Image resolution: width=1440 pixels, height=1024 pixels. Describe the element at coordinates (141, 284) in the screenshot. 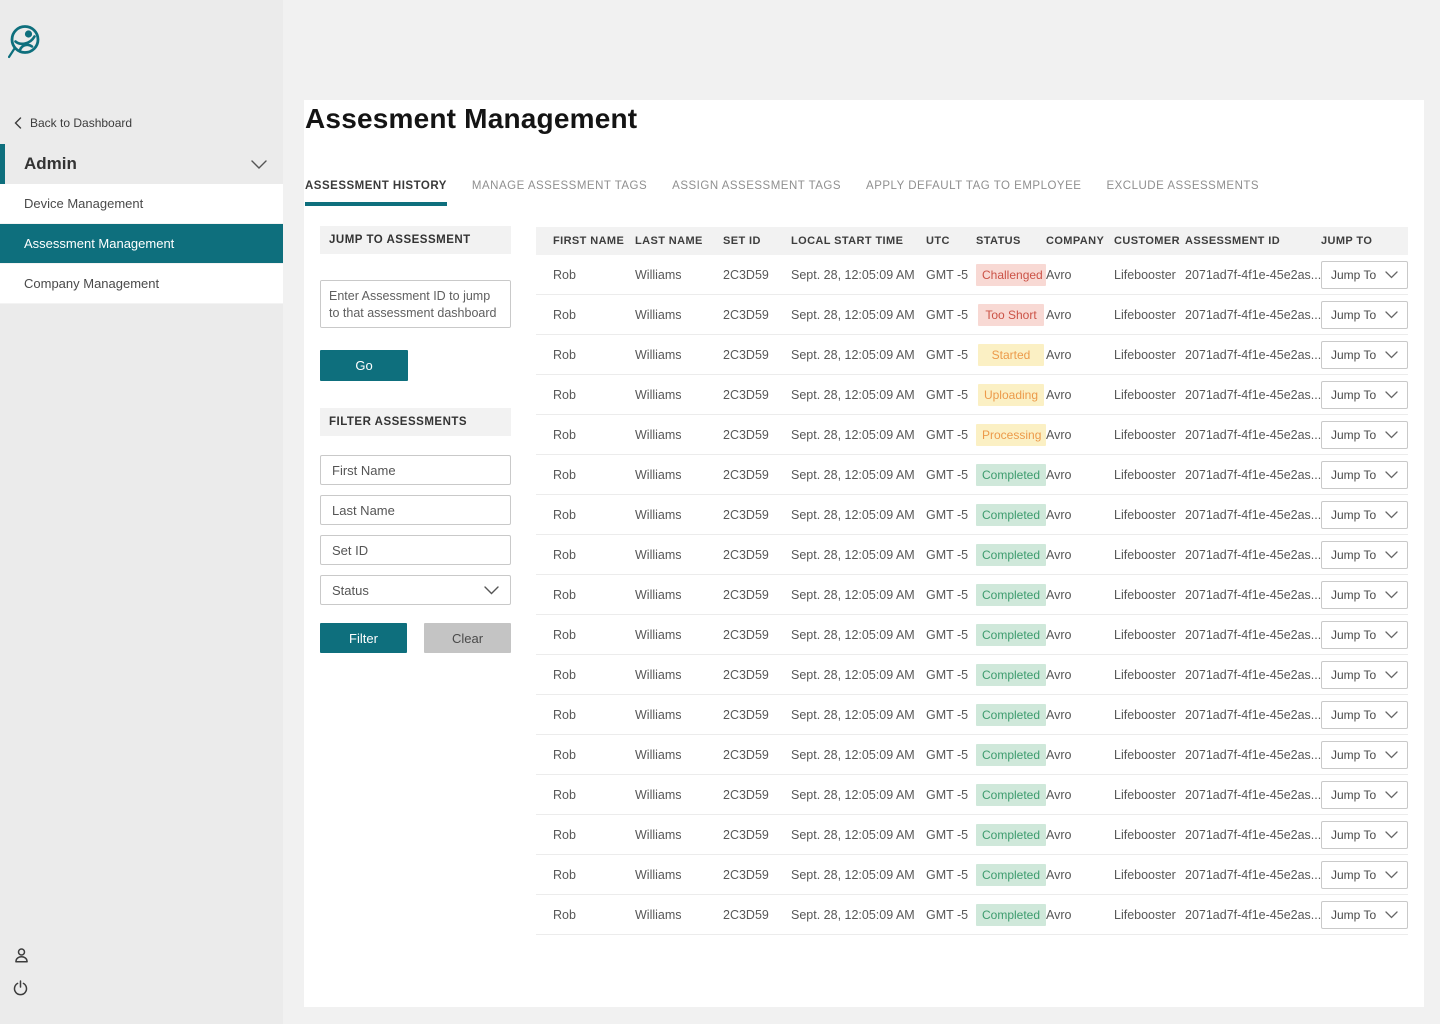

I see `sidebar-item-company-management: Company Management` at that location.